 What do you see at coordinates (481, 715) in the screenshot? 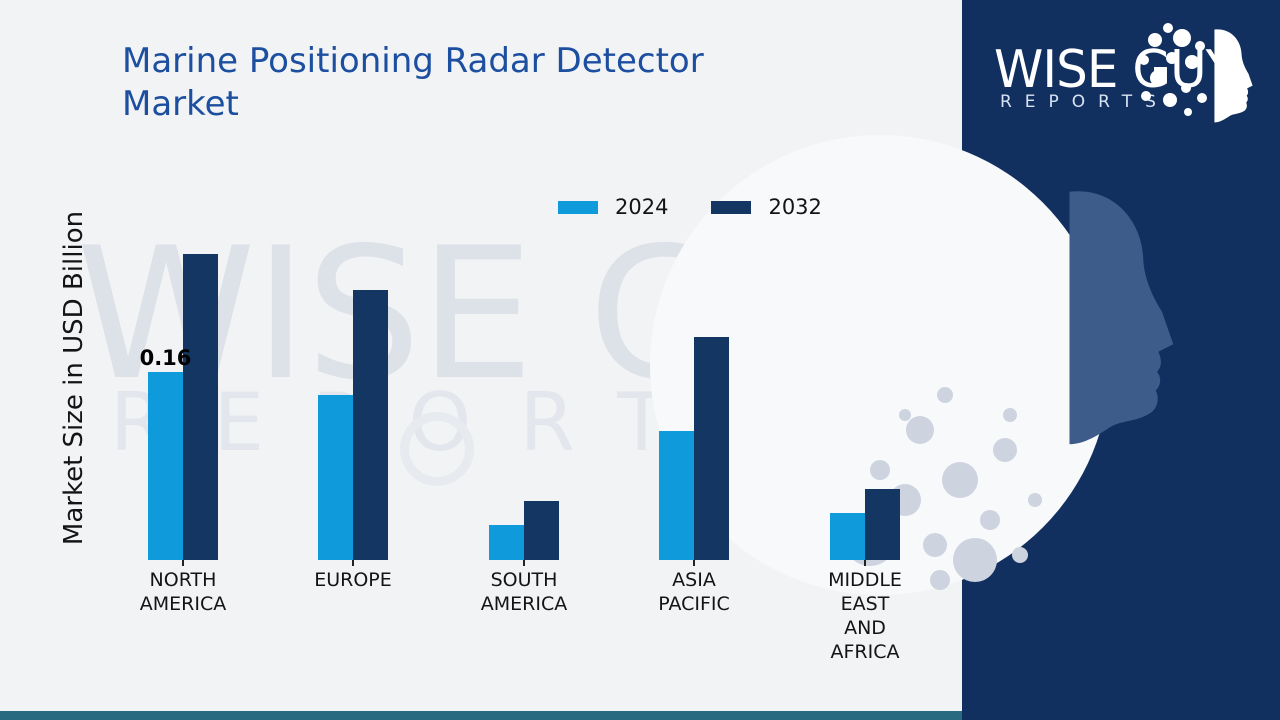
I see `footer-accent-bar` at bounding box center [481, 715].